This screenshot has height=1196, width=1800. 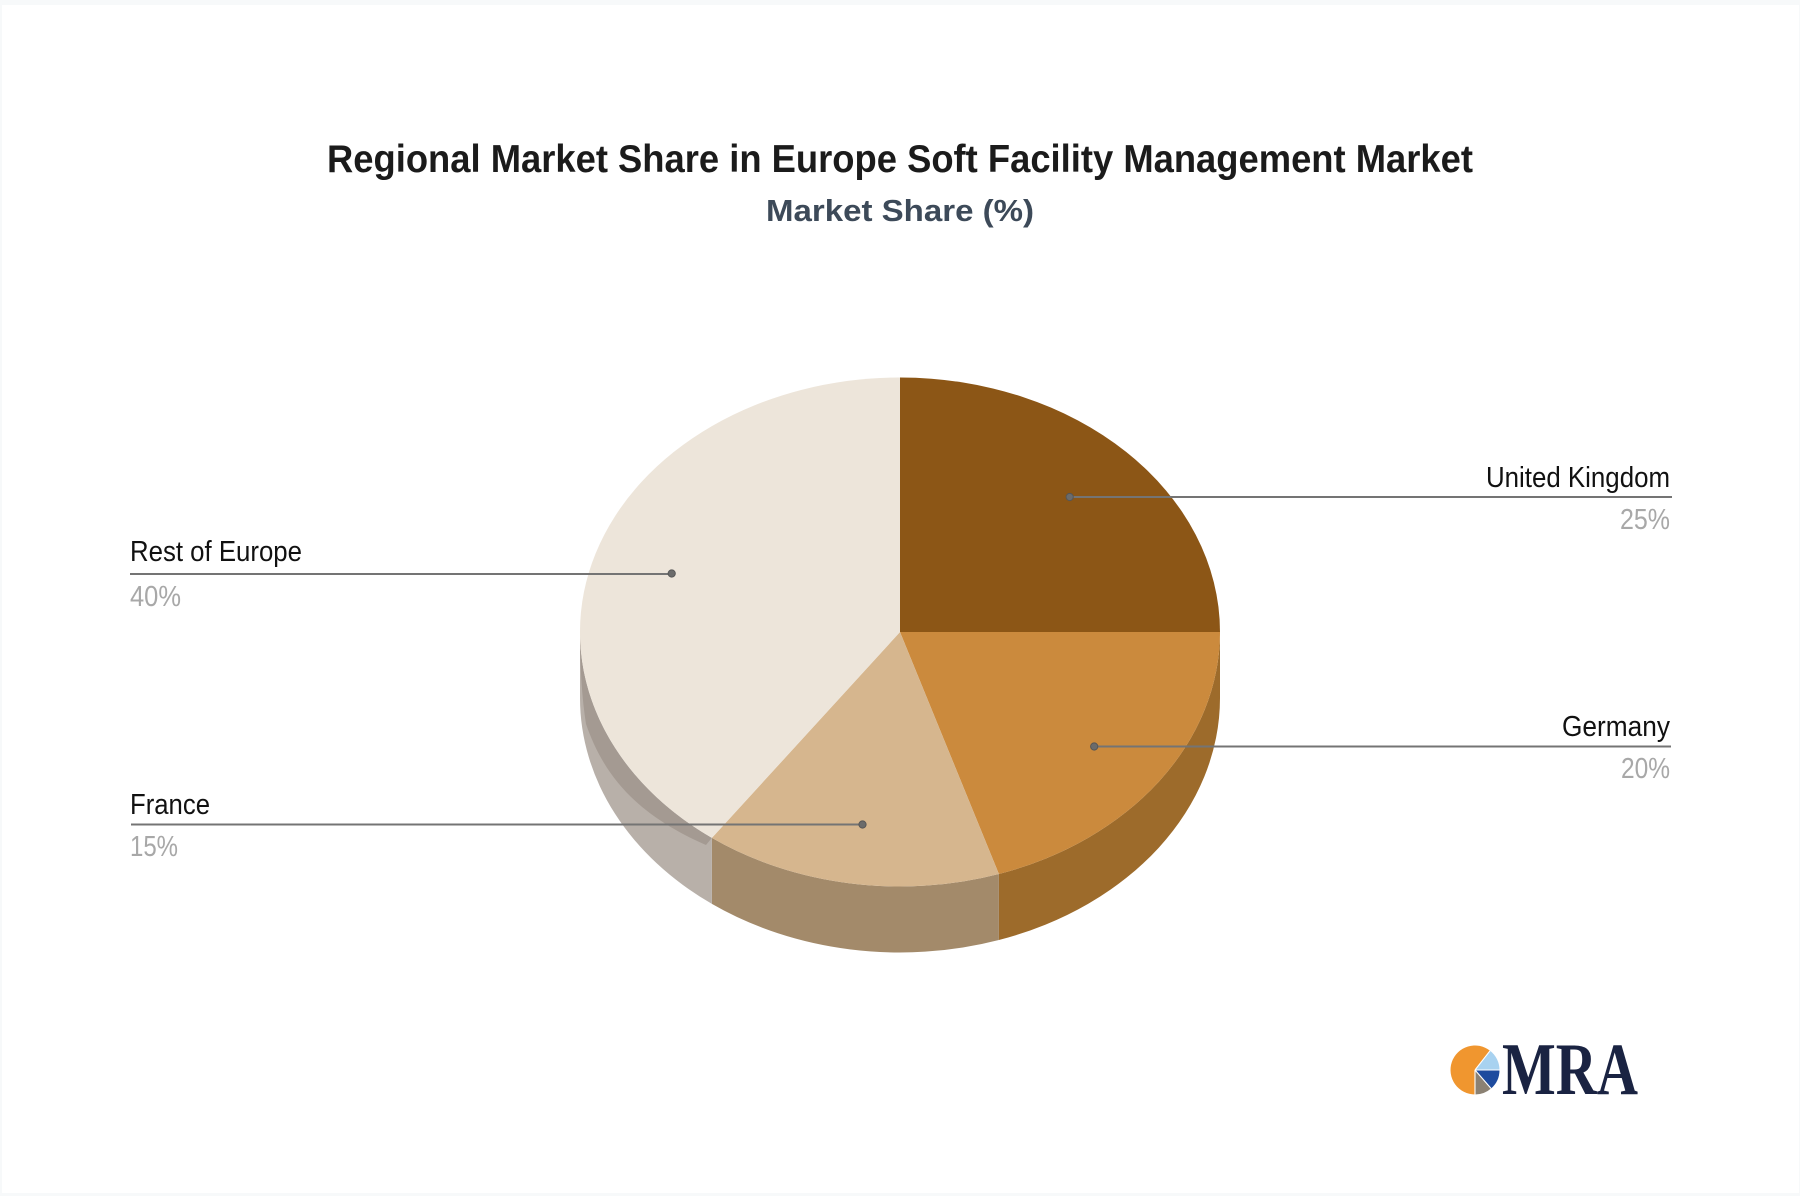 What do you see at coordinates (154, 847) in the screenshot?
I see `svg-text: 15%` at bounding box center [154, 847].